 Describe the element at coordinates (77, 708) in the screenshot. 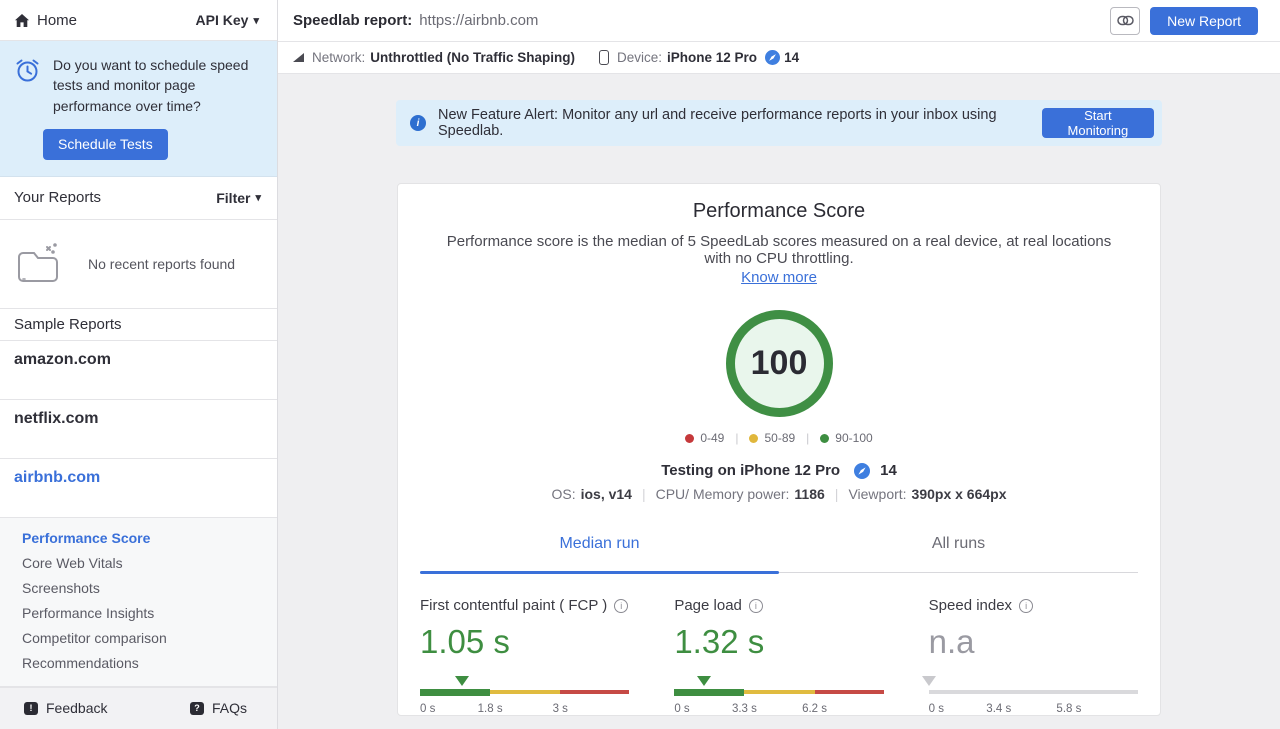

I see `feedback-label: Feedback` at that location.